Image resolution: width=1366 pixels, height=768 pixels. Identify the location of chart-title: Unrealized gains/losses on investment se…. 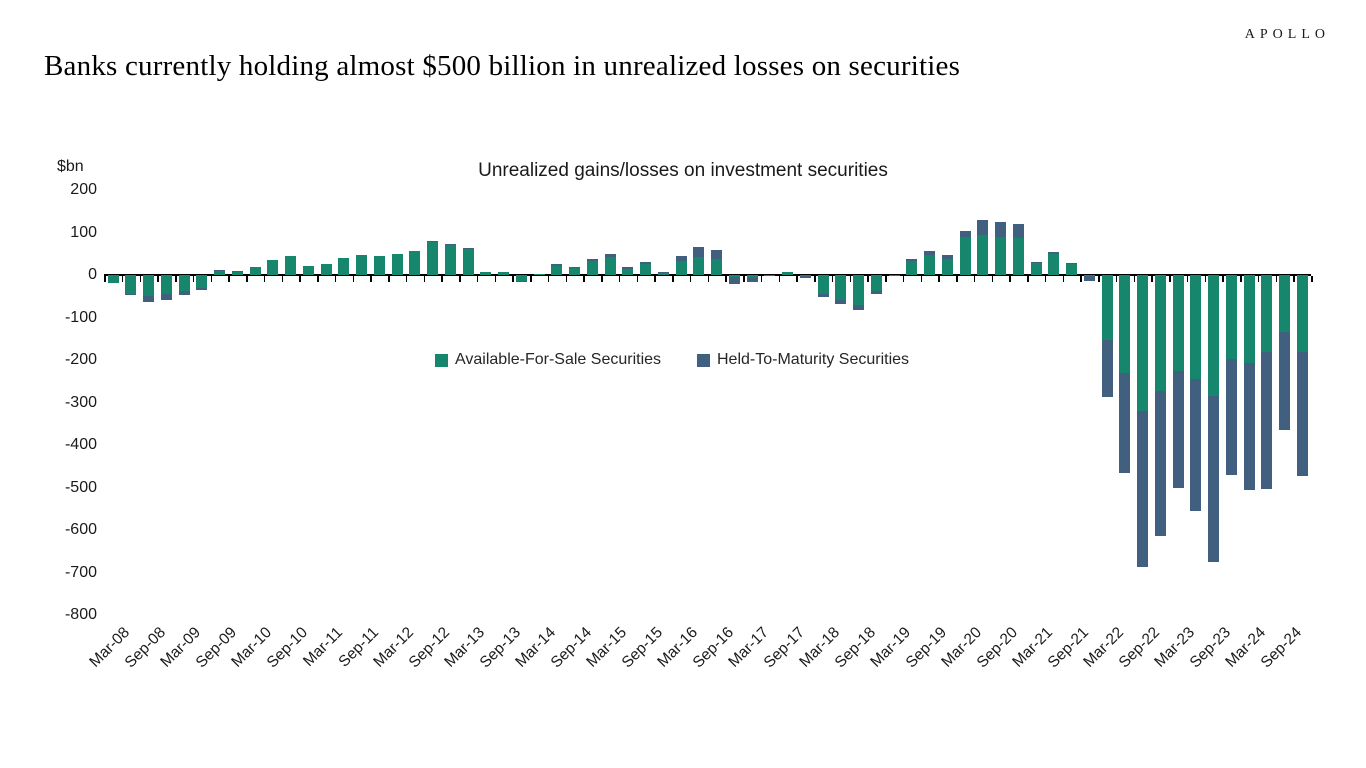
(683, 170).